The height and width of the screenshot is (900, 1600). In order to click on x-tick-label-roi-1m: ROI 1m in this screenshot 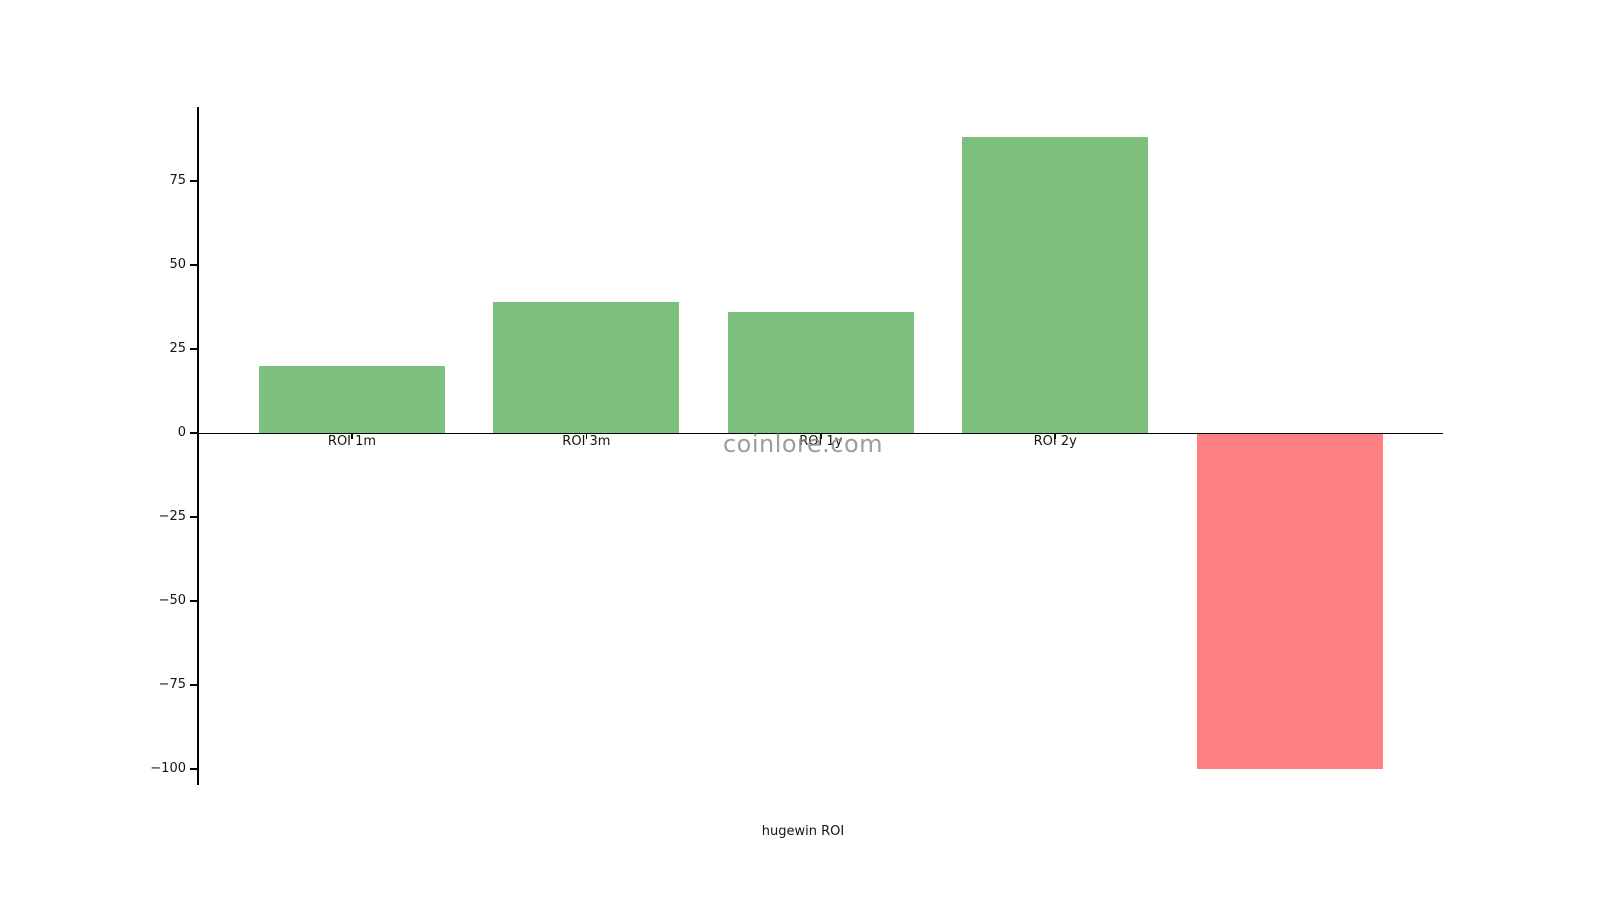, I will do `click(352, 441)`.